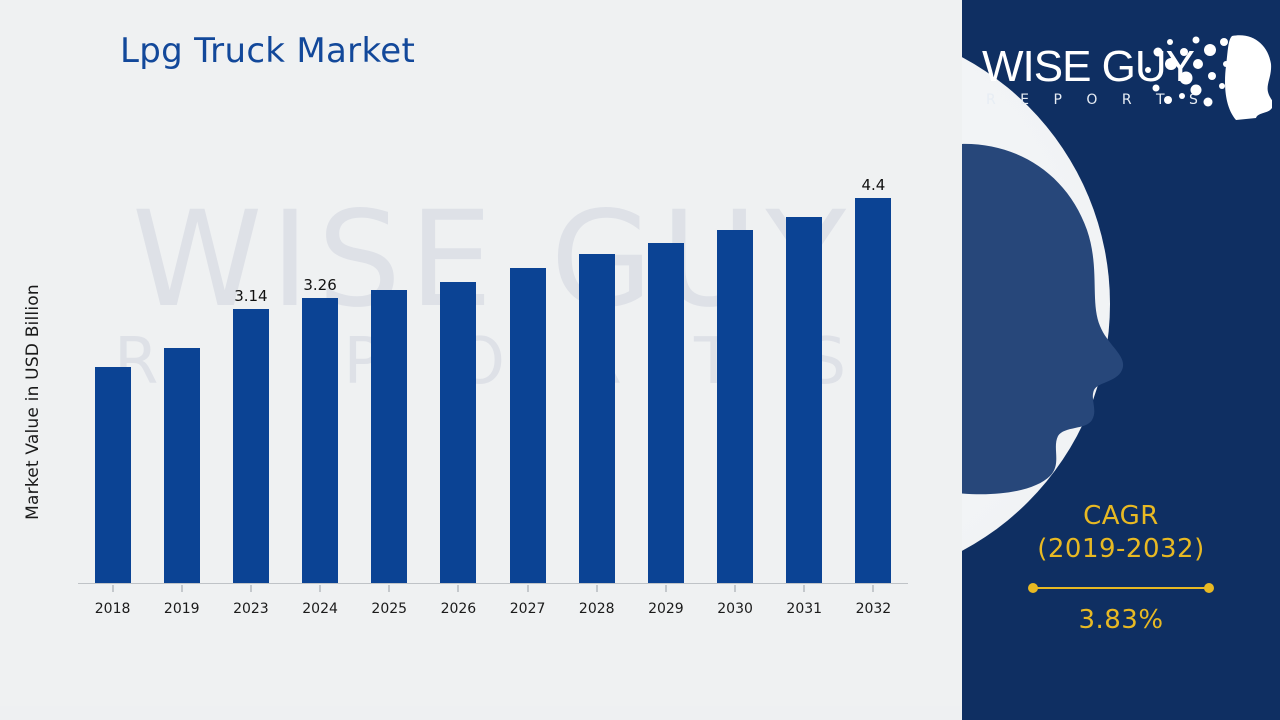 The image size is (1280, 720). I want to click on x-axis-label: 2024, so click(320, 609).